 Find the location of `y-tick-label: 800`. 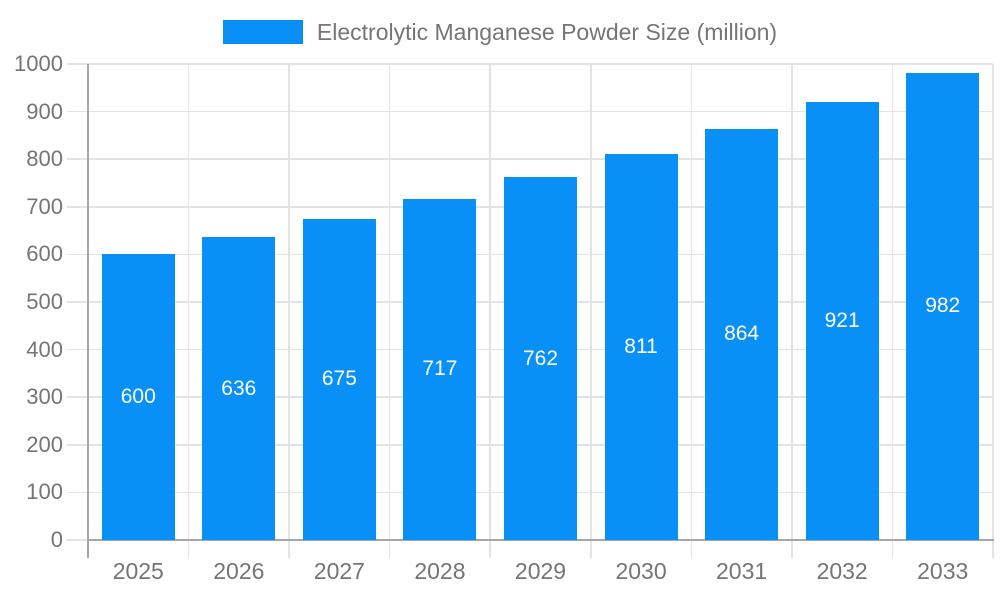

y-tick-label: 800 is located at coordinates (44, 159).